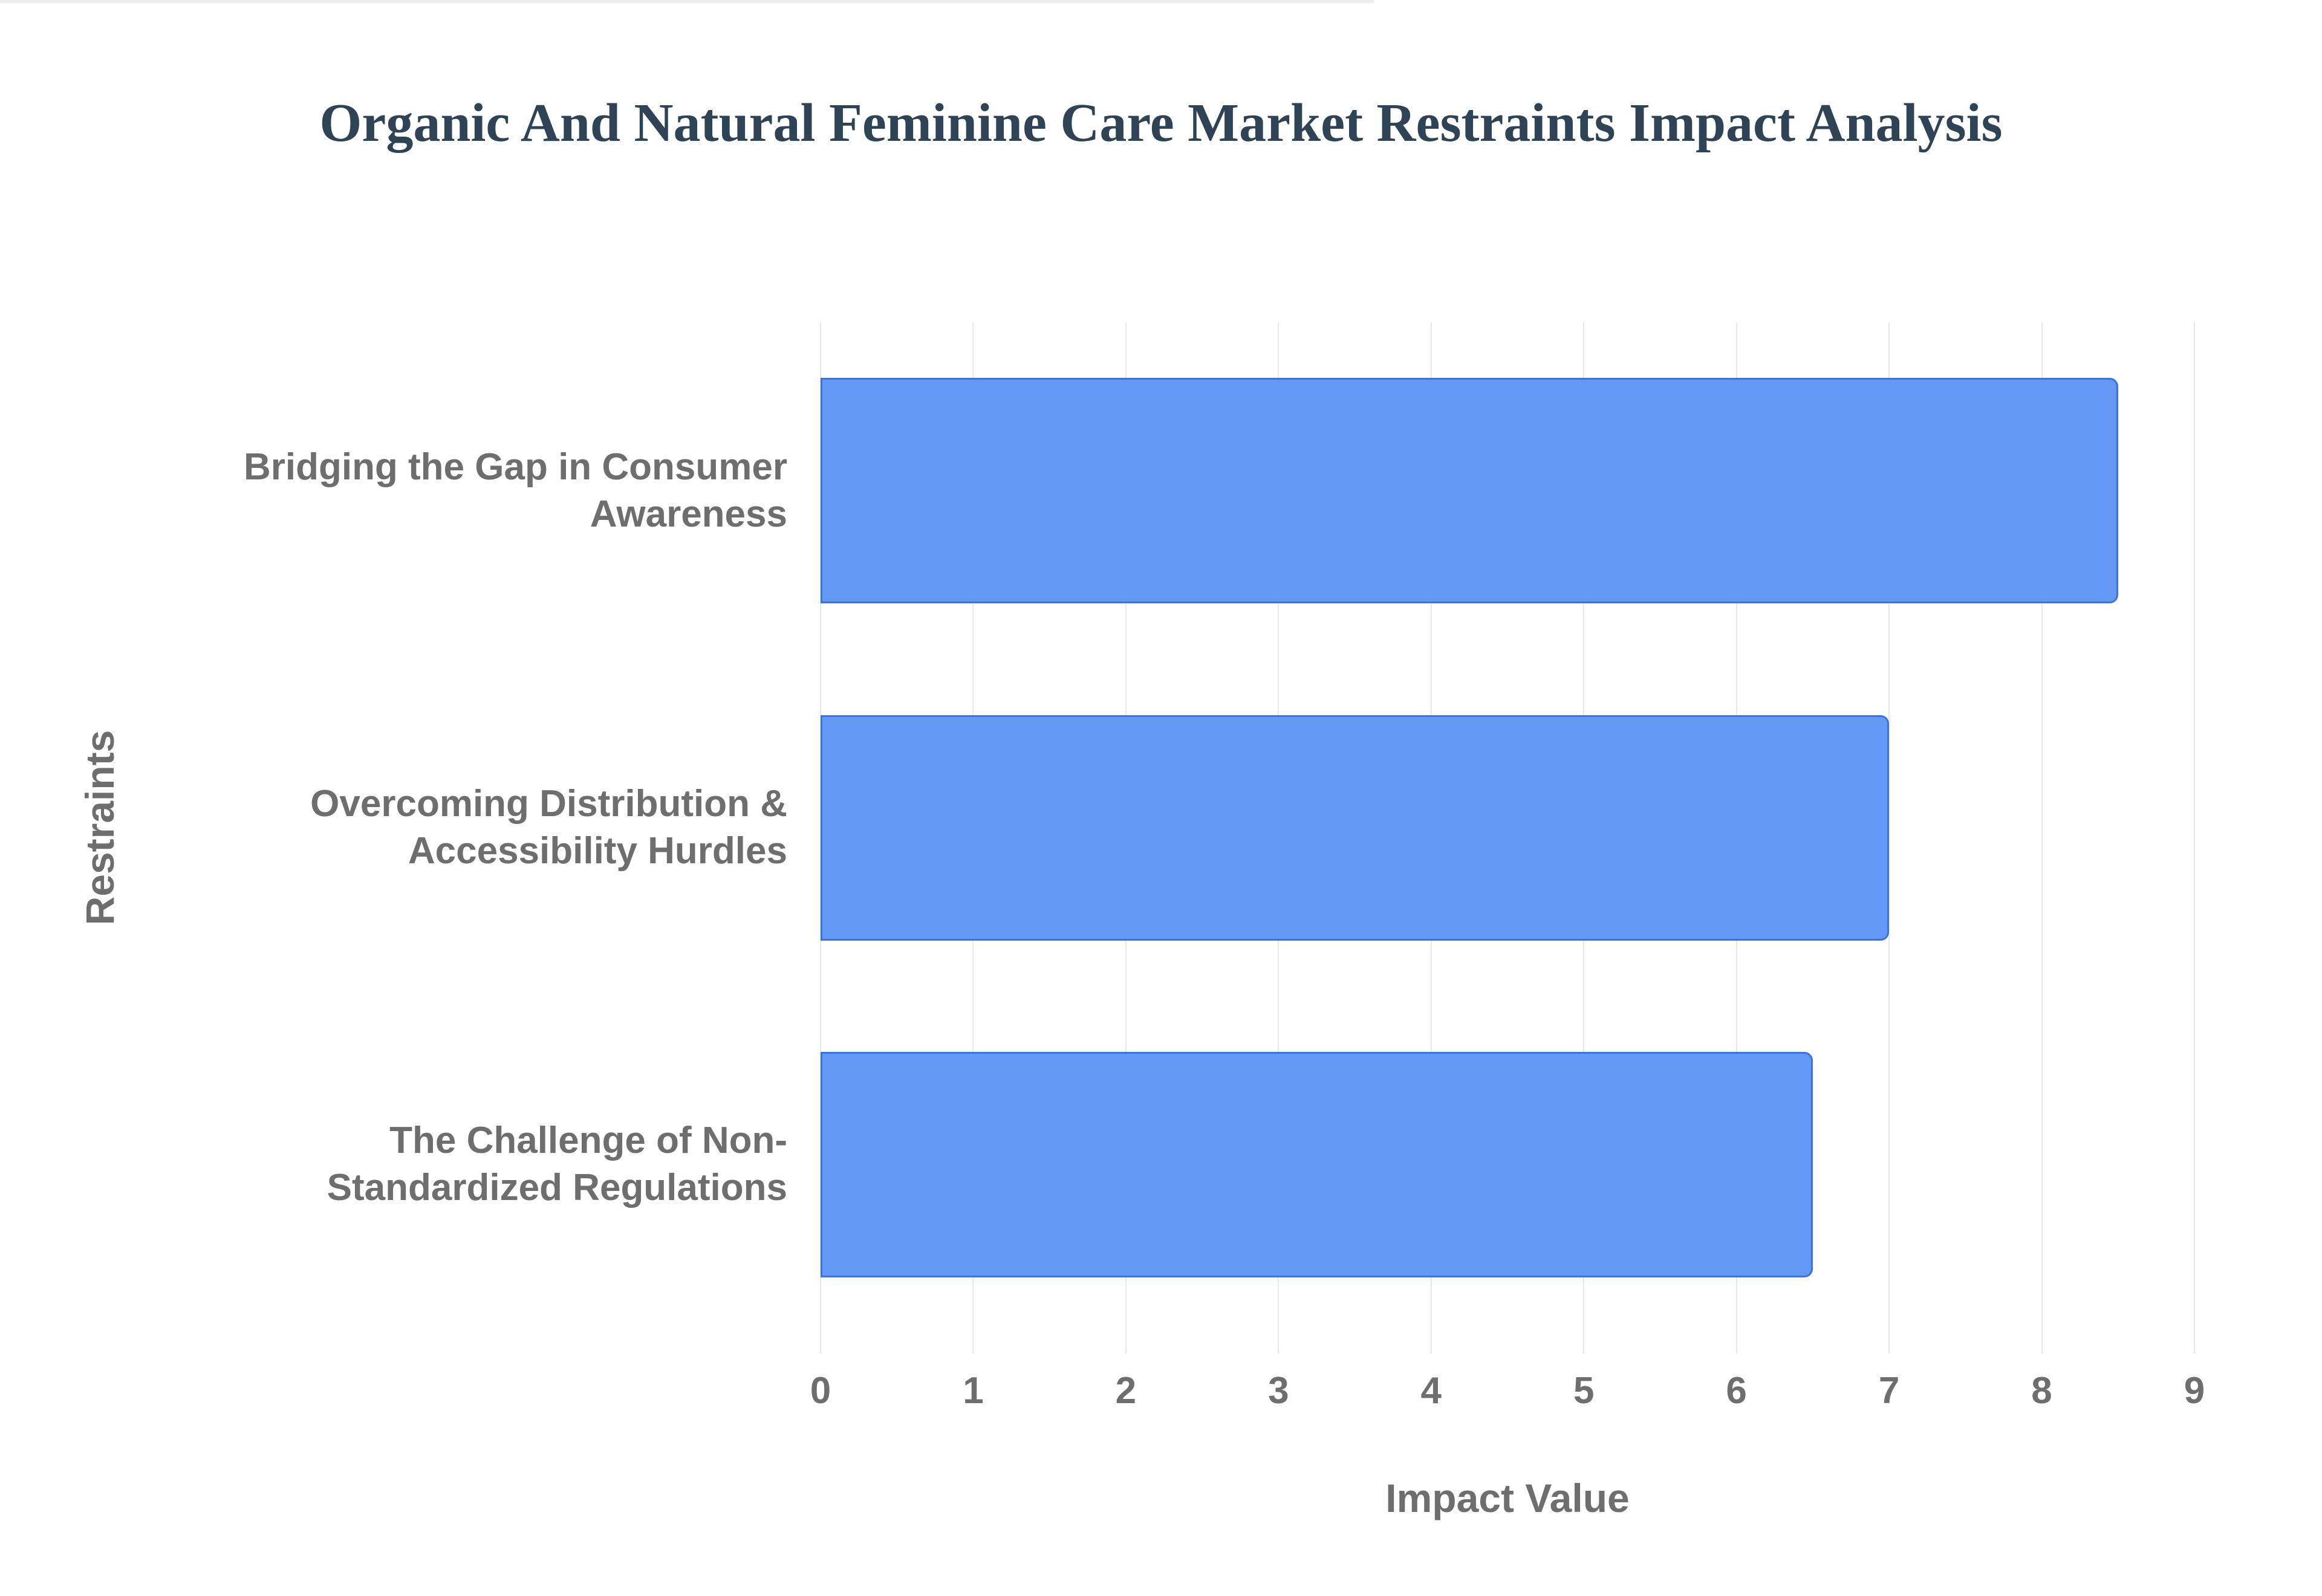 This screenshot has width=2322, height=1596. Describe the element at coordinates (1889, 1391) in the screenshot. I see `x-tick-label: 7` at that location.